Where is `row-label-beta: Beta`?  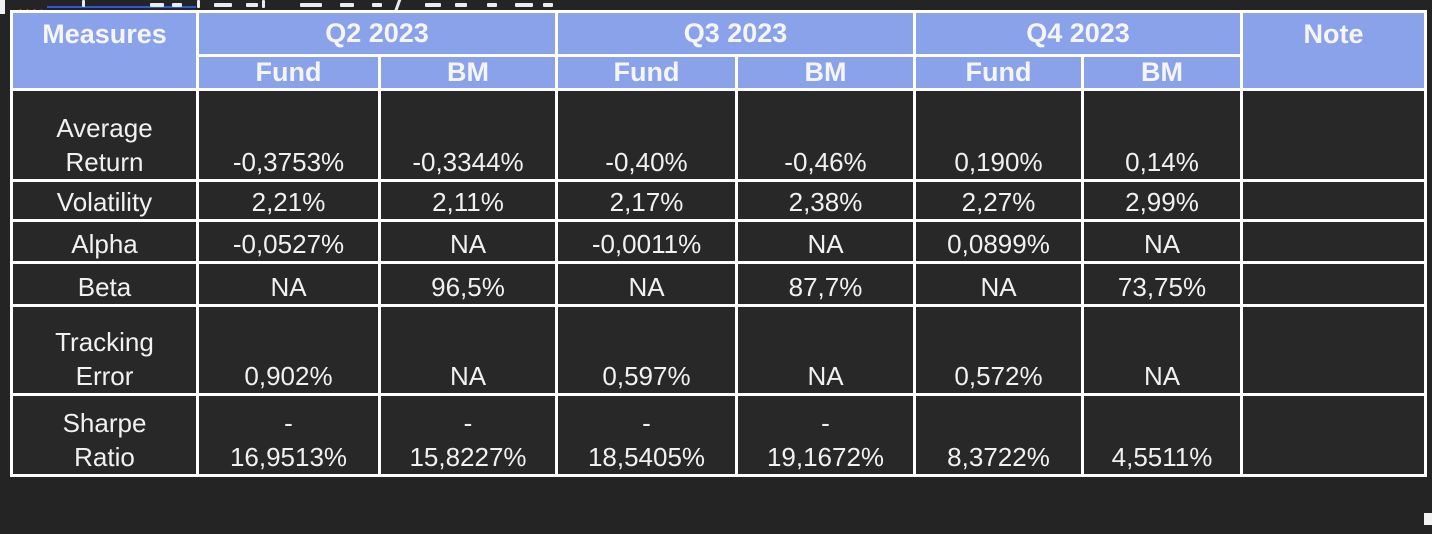
row-label-beta: Beta is located at coordinates (104, 284).